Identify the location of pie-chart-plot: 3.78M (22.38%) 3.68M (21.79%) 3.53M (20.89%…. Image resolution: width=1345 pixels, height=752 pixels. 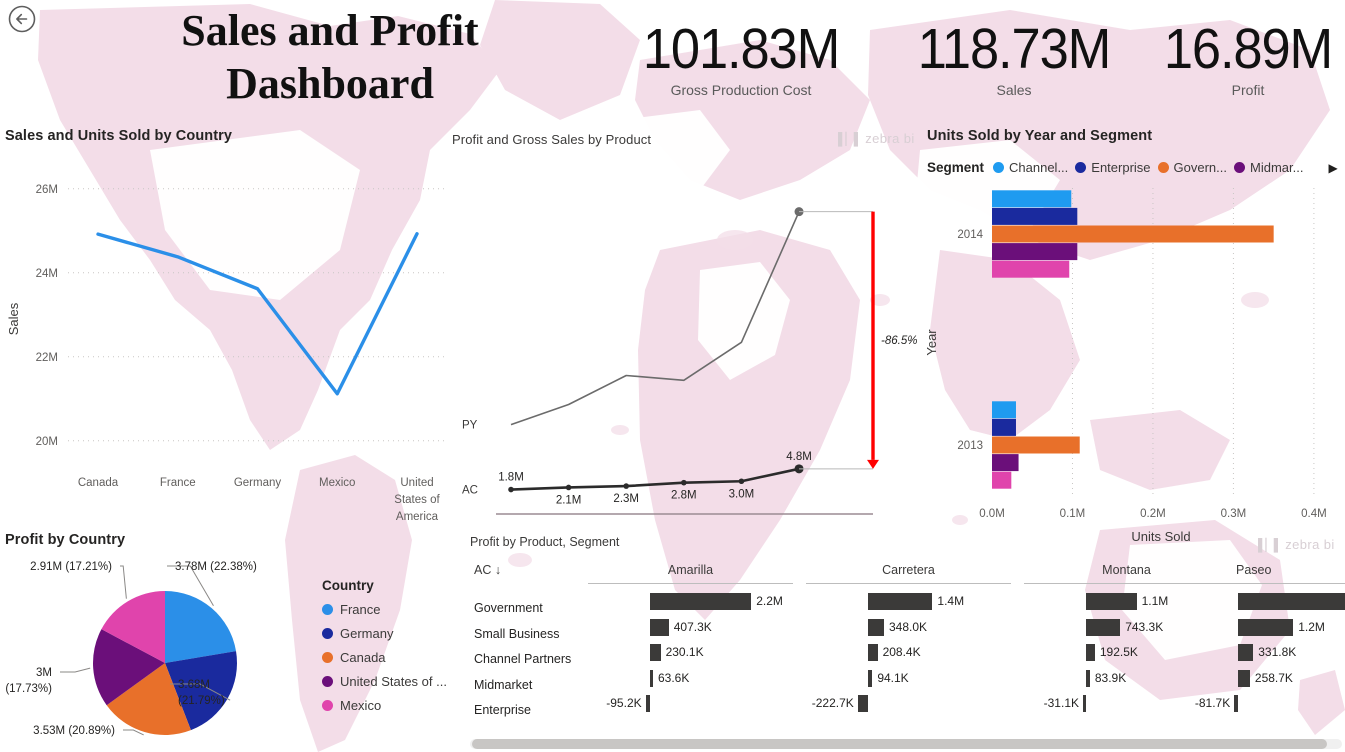
(131, 649).